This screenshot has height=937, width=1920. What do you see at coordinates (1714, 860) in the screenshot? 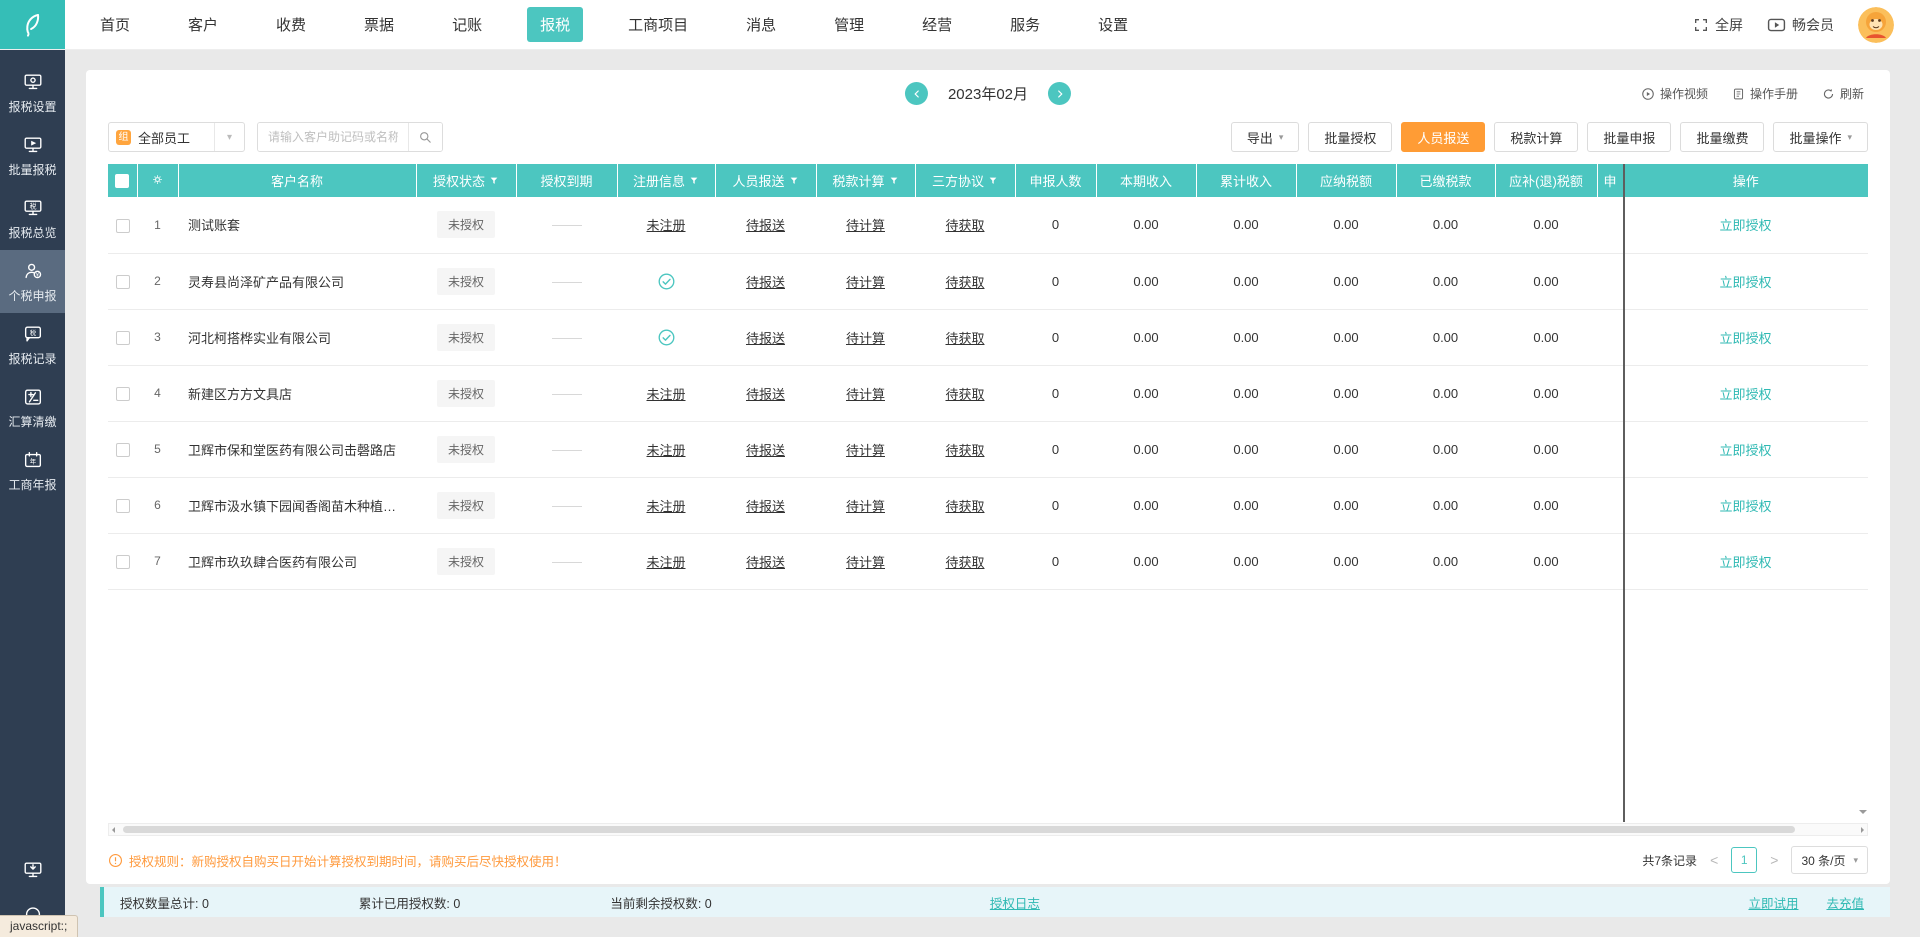
I see `prev-page-button: <` at bounding box center [1714, 860].